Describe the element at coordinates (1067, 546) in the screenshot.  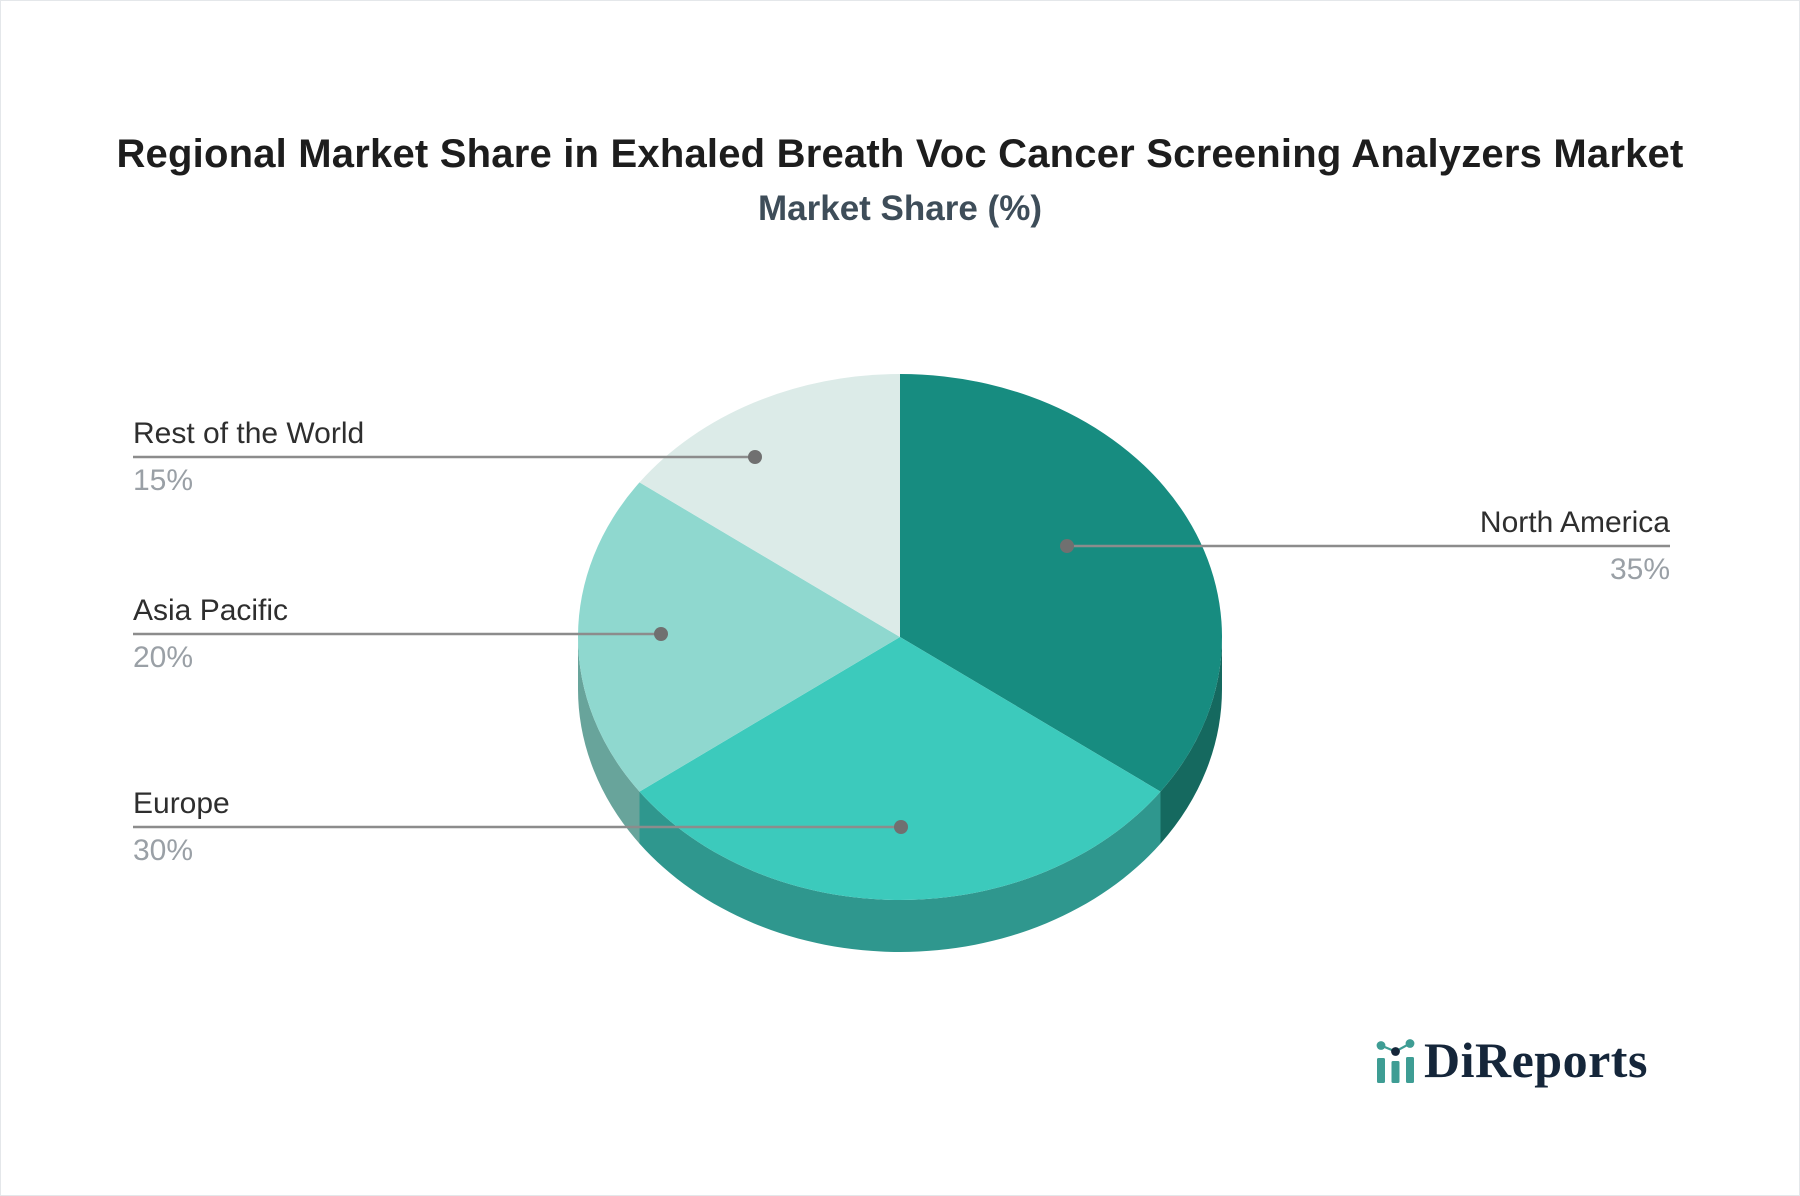
I see `leader-dot-north-america` at that location.